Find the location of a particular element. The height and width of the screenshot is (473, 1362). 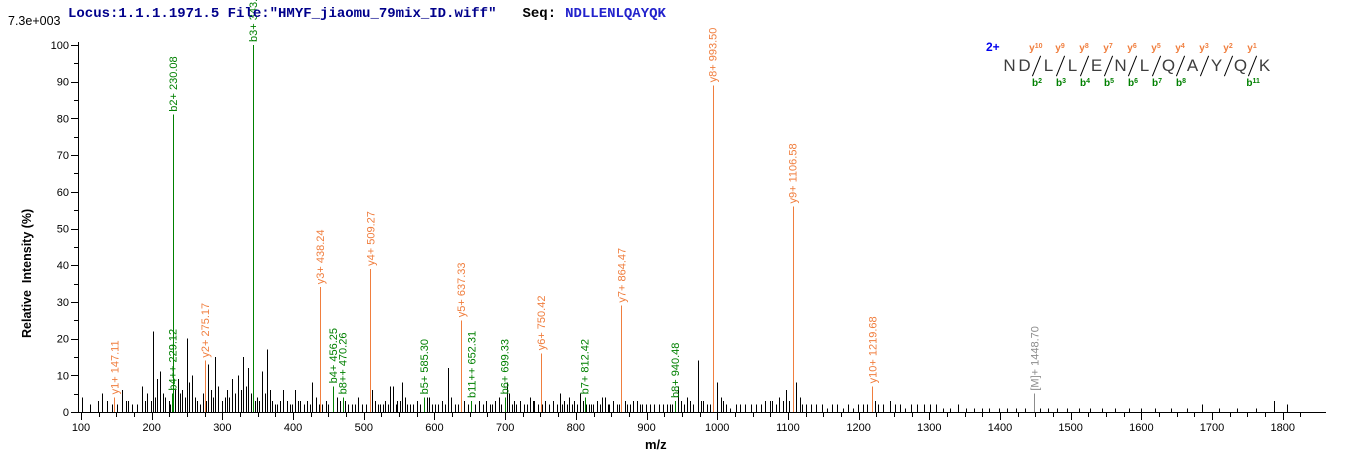

svg-text: 60 is located at coordinates (63, 193).